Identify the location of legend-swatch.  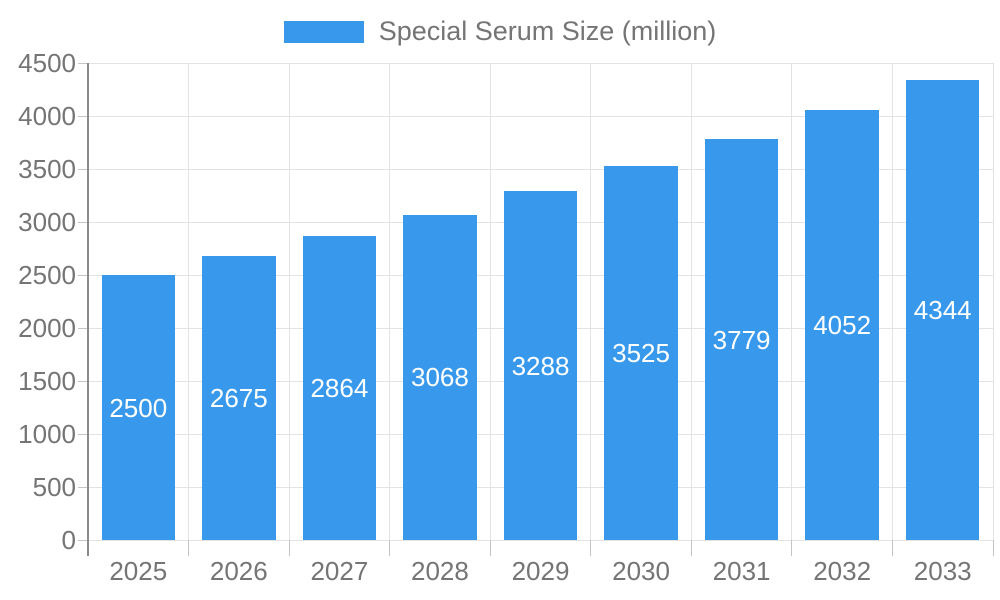
(323, 31).